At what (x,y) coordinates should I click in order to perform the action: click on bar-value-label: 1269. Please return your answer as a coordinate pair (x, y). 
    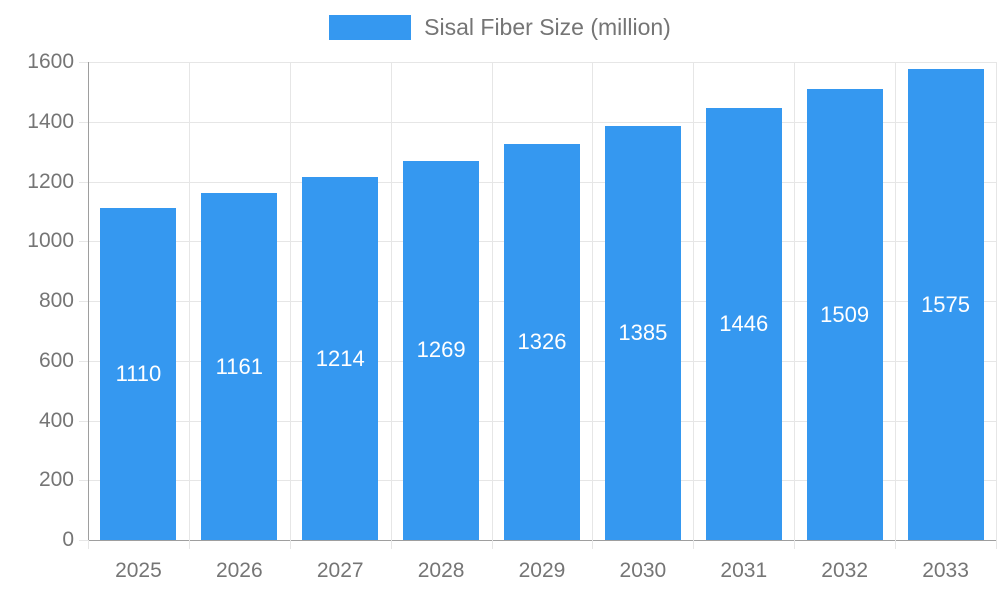
    Looking at the image, I should click on (441, 350).